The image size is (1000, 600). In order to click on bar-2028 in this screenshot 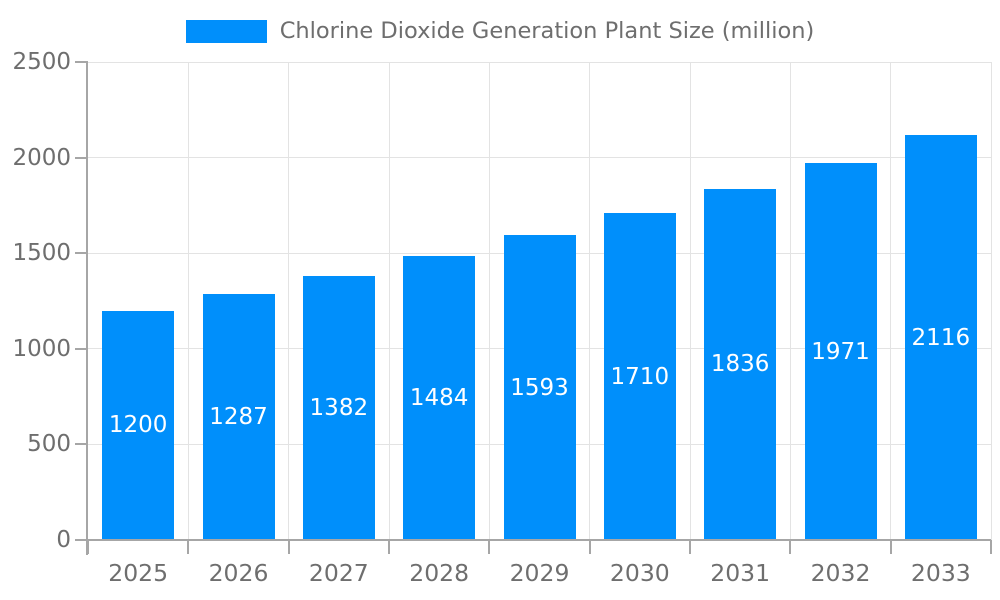, I will do `click(439, 398)`.